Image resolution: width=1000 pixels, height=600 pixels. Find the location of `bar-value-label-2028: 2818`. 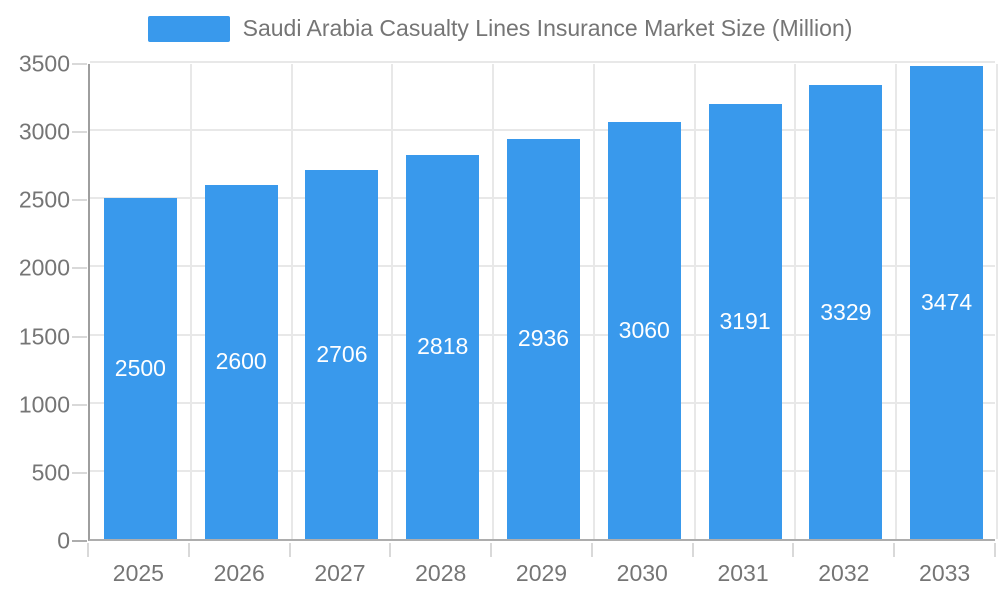

bar-value-label-2028: 2818 is located at coordinates (443, 346).